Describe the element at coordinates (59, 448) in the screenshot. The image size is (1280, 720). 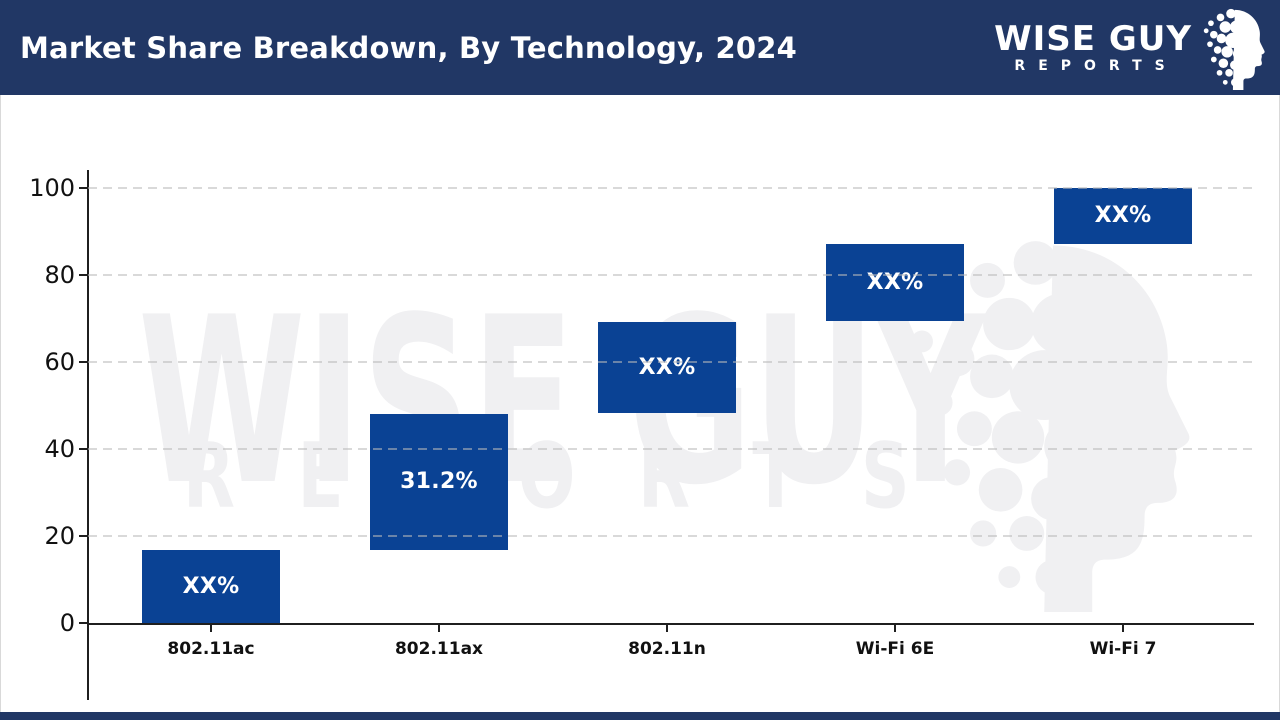
I see `y-tick-label: 40` at that location.